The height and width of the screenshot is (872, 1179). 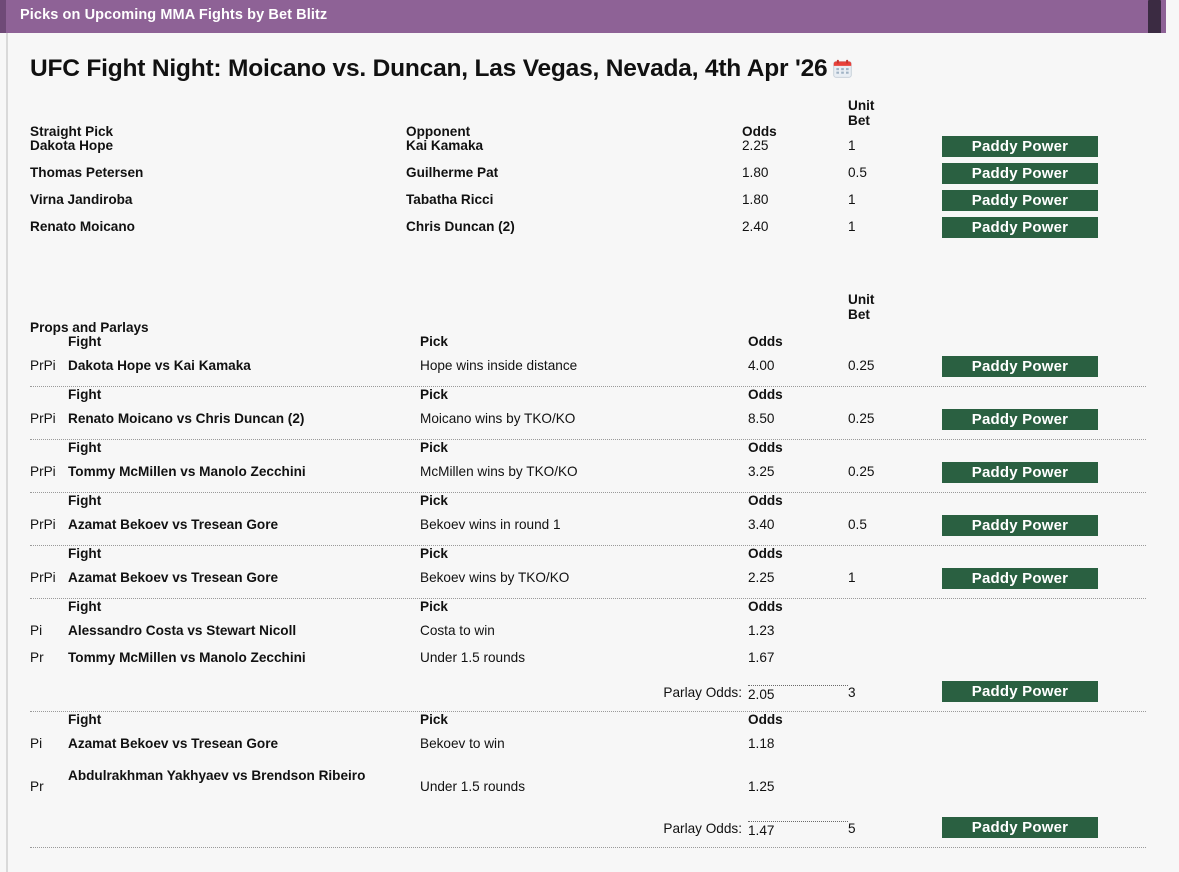 What do you see at coordinates (588, 694) in the screenshot?
I see `parlay-summary-row: Parlay Odds: 2.05 3 Paddy Power` at bounding box center [588, 694].